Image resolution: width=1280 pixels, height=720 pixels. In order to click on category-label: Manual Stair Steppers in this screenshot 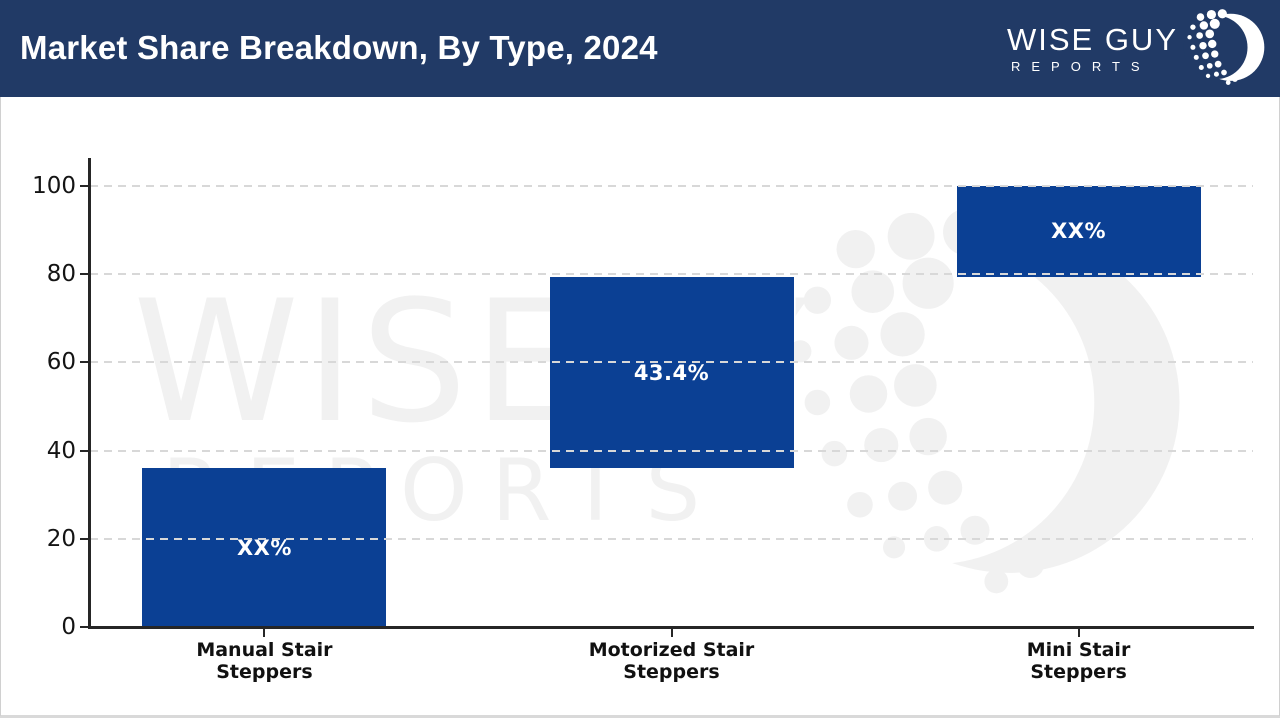, I will do `click(264, 661)`.